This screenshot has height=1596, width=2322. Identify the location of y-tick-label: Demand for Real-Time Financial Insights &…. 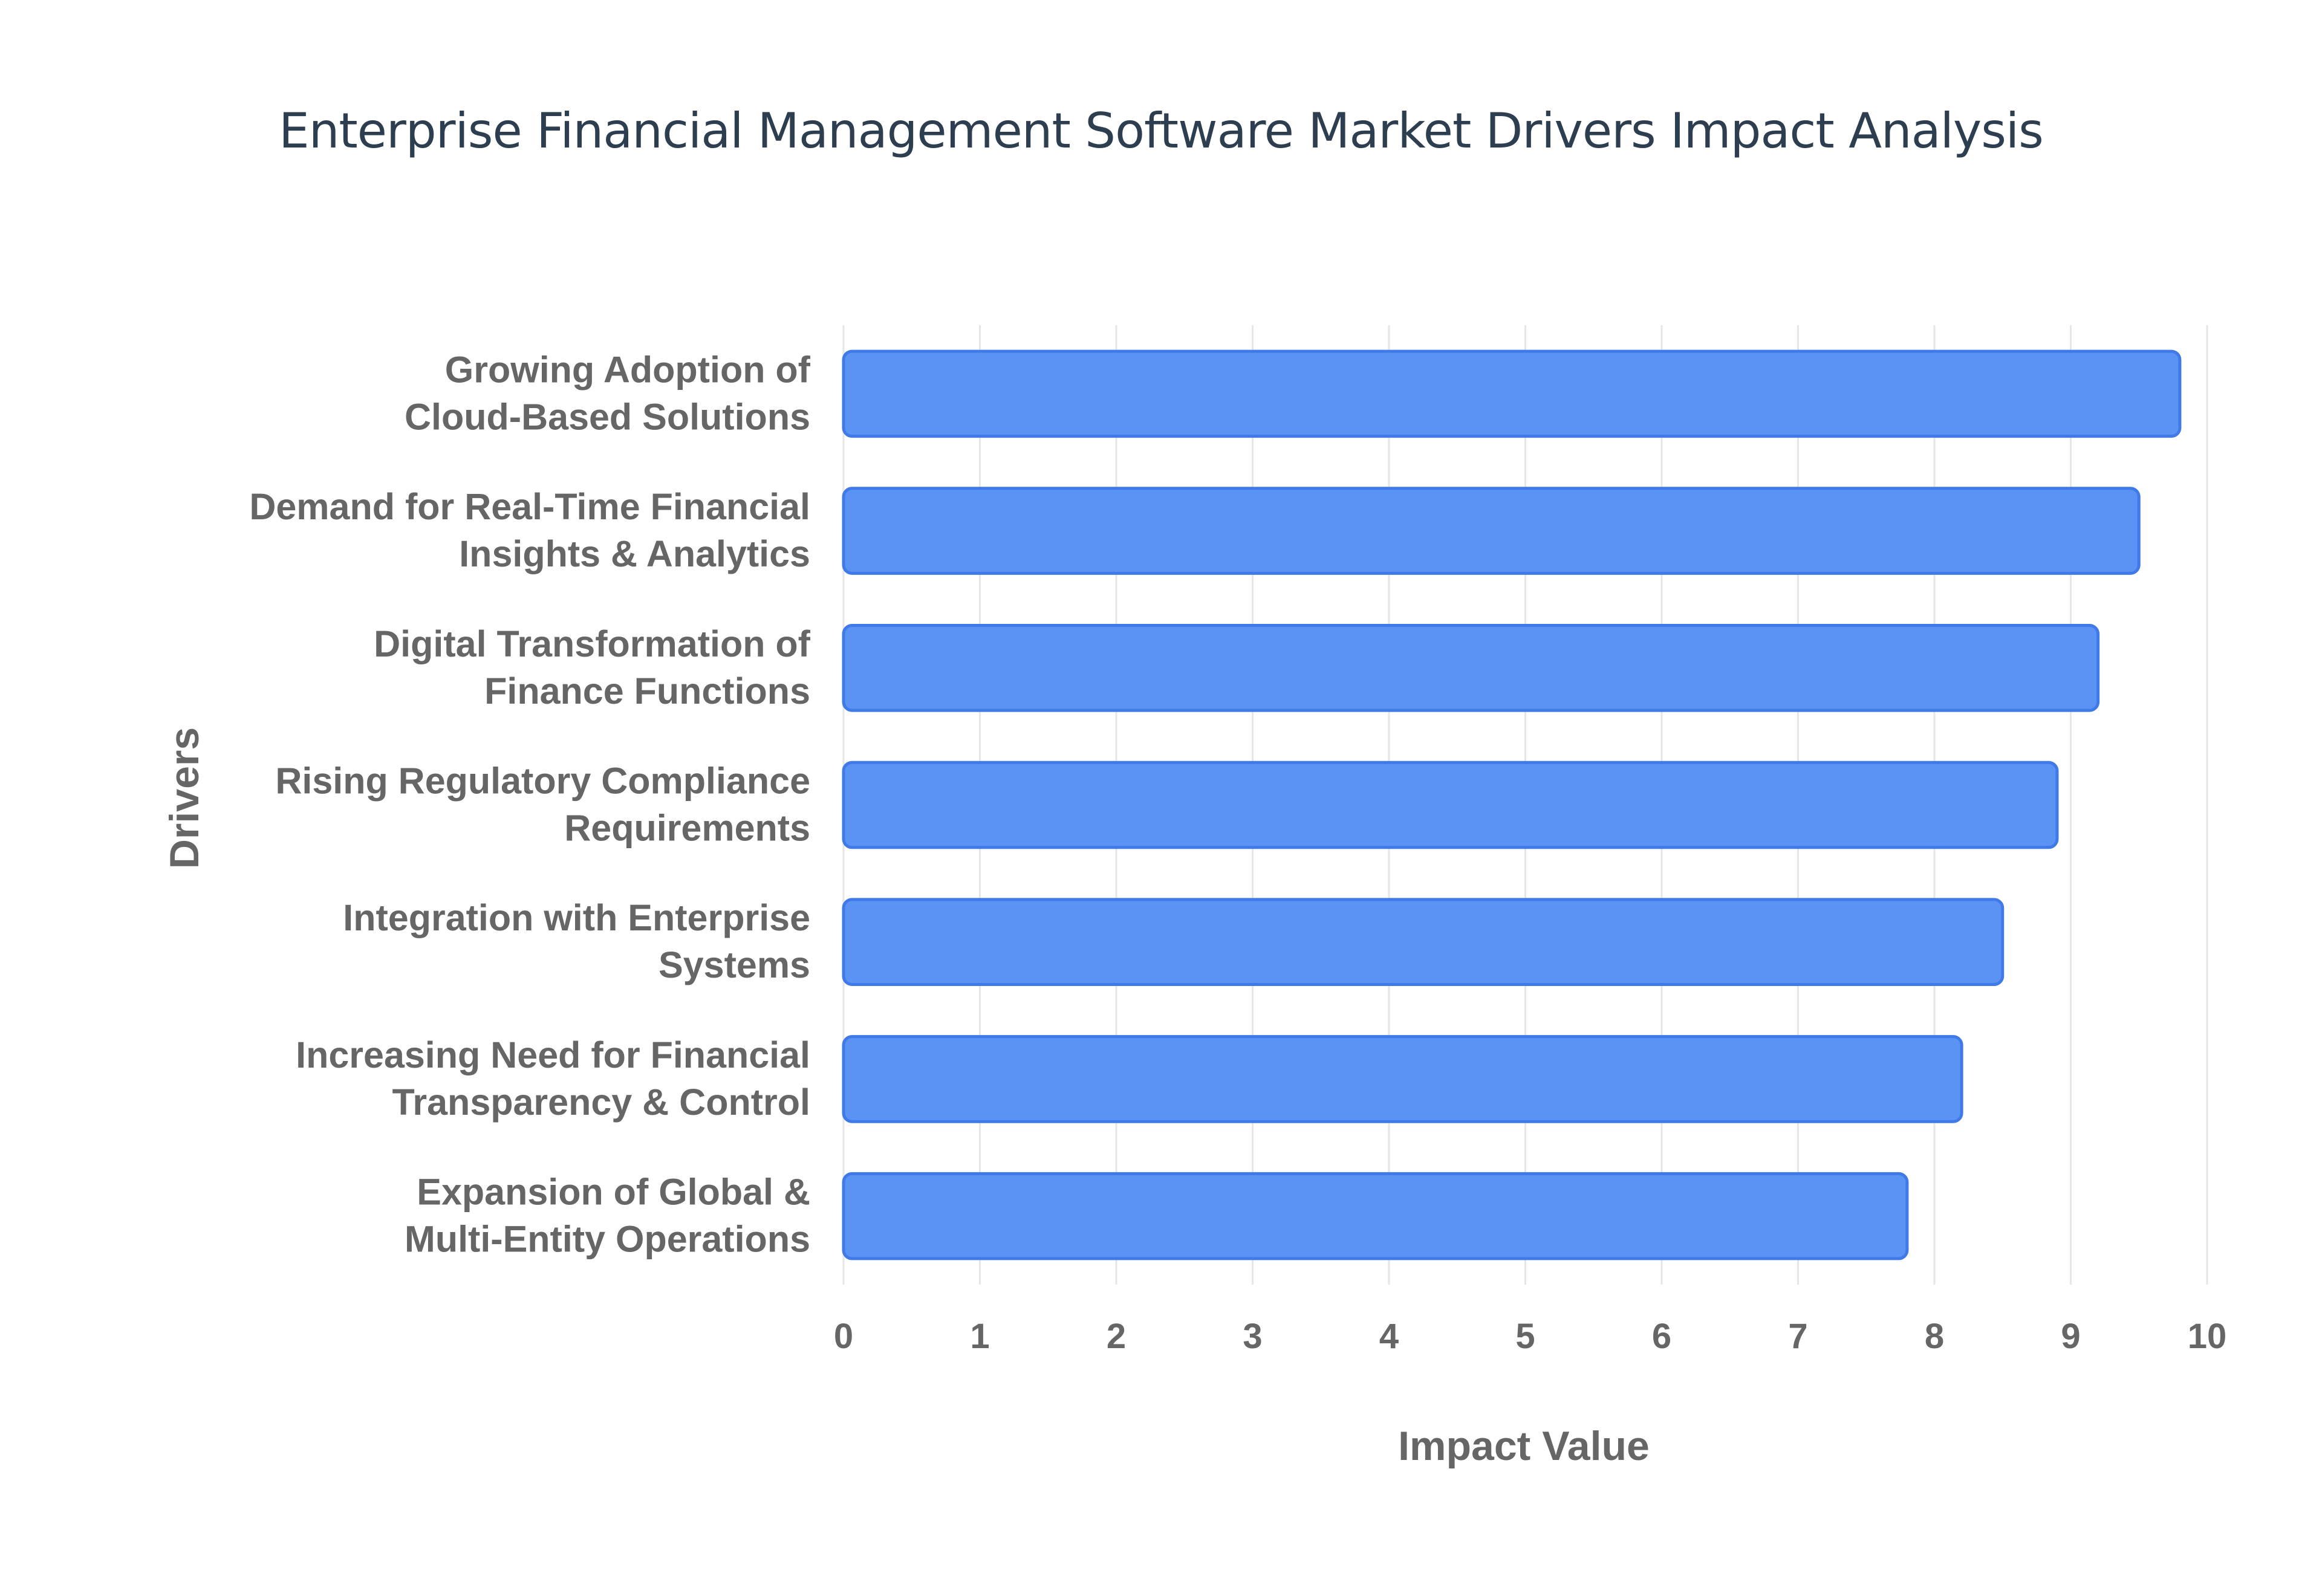
(529, 530).